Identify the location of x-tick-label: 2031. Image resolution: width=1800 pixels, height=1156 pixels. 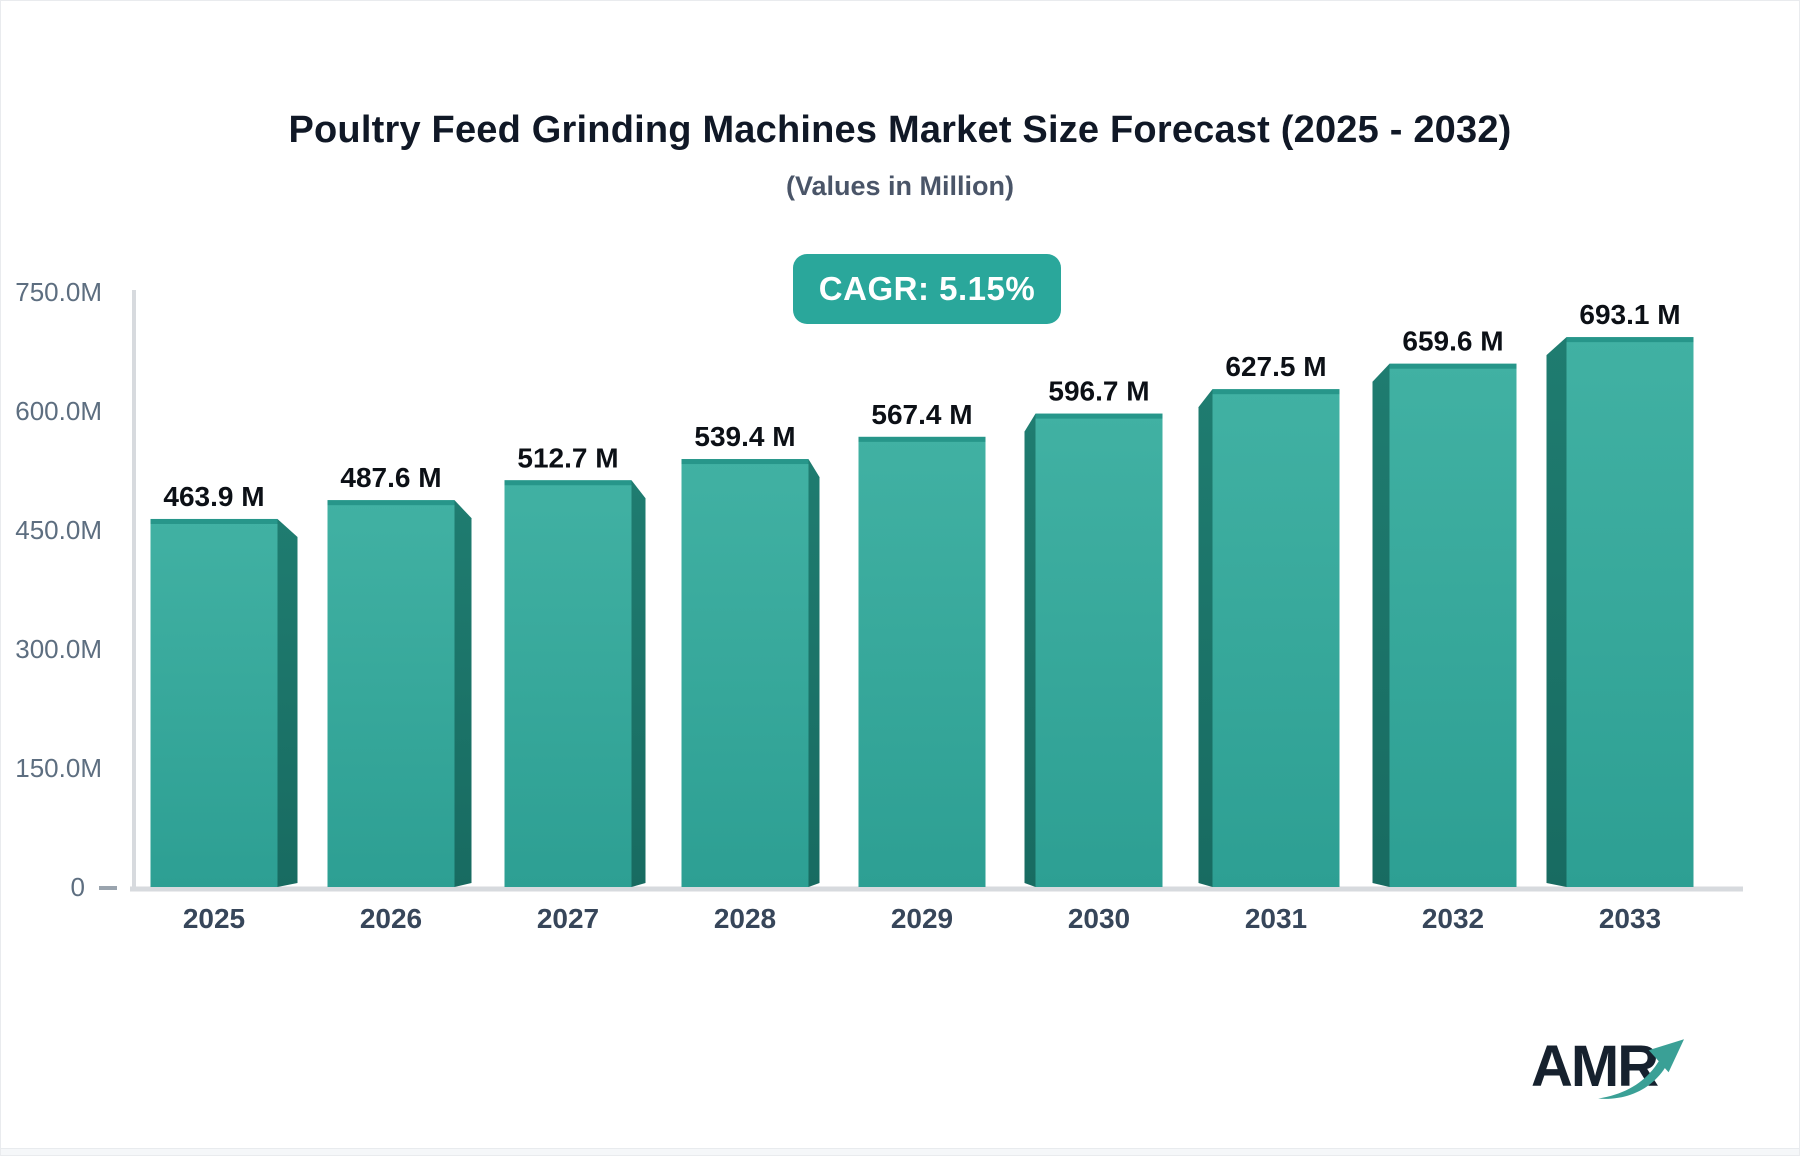
(1276, 918).